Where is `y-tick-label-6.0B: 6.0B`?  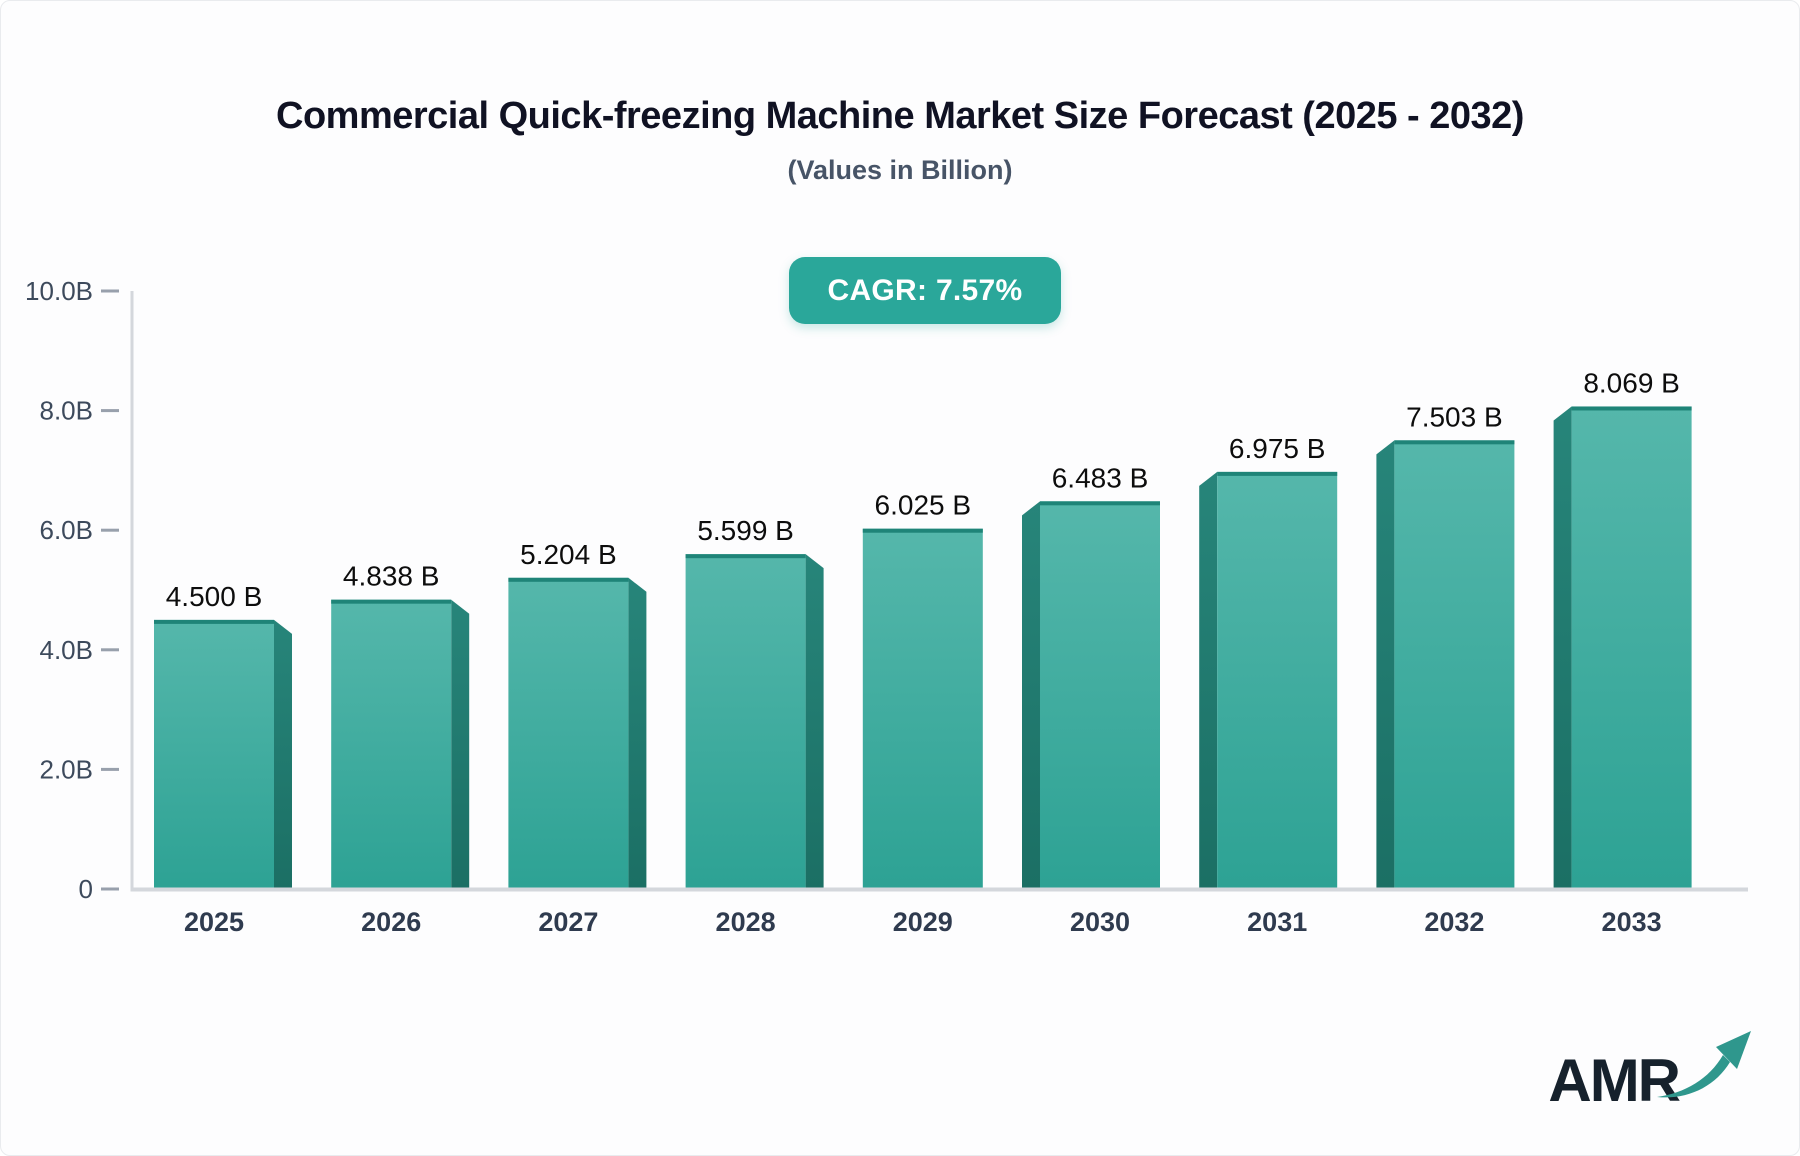 y-tick-label-6.0B: 6.0B is located at coordinates (67, 530).